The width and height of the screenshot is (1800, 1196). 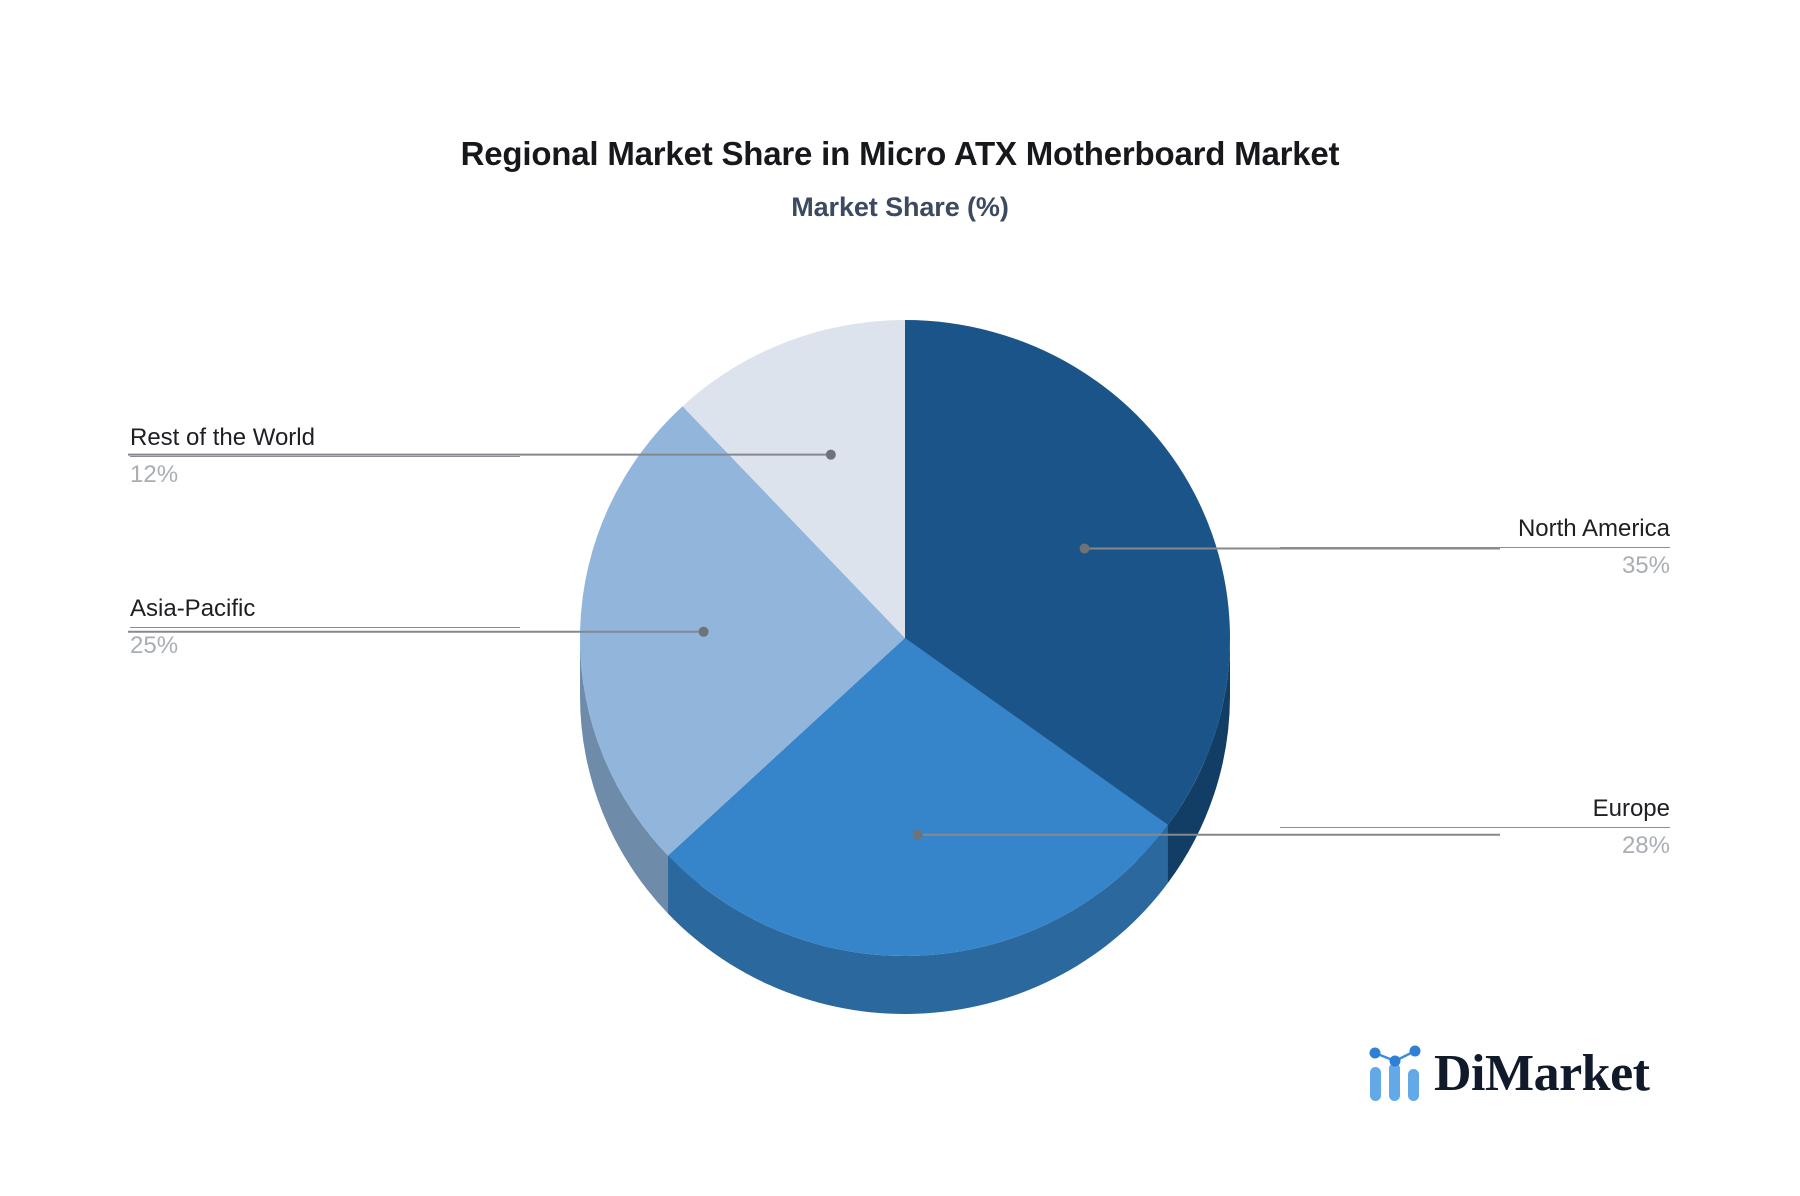 What do you see at coordinates (1631, 808) in the screenshot?
I see `callout-label: Europe` at bounding box center [1631, 808].